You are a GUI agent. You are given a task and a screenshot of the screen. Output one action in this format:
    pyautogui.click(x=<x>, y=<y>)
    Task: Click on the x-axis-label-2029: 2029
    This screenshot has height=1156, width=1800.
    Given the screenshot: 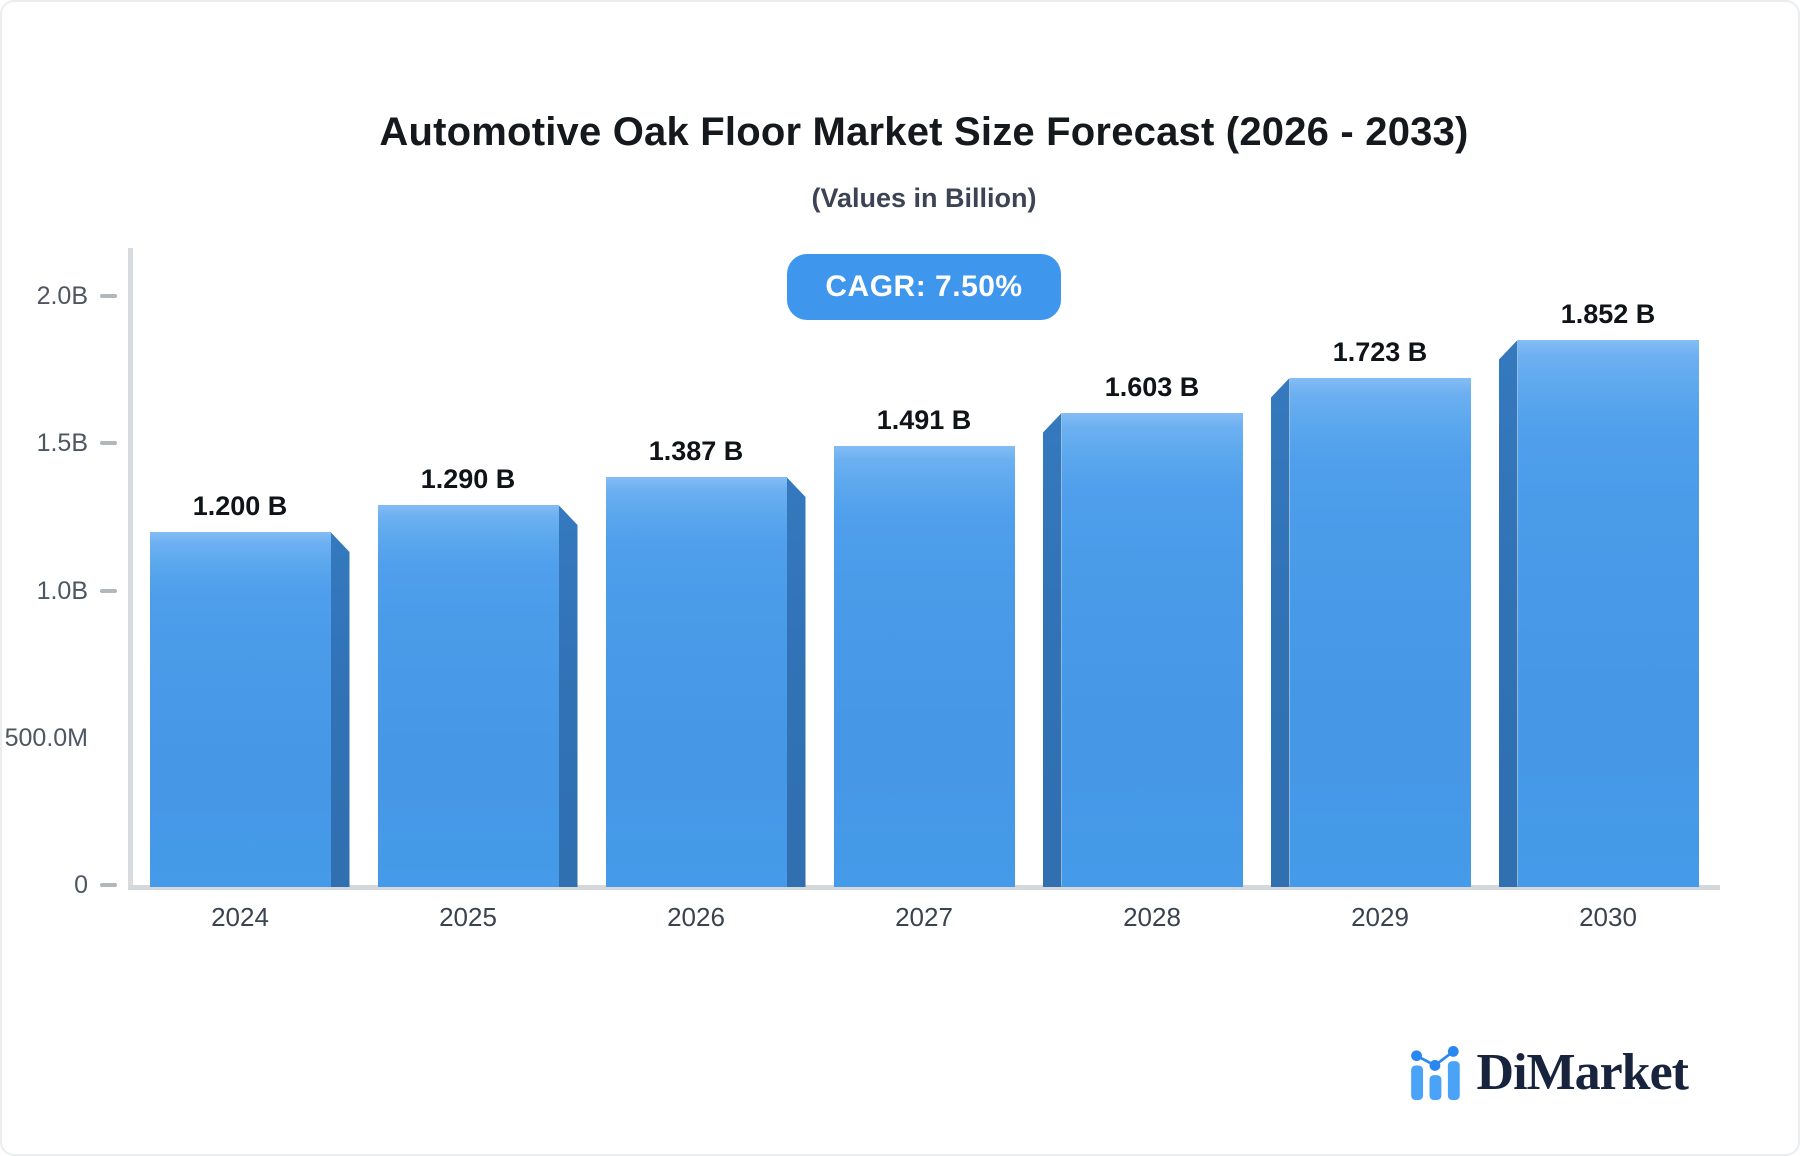 What is the action you would take?
    pyautogui.click(x=1380, y=917)
    